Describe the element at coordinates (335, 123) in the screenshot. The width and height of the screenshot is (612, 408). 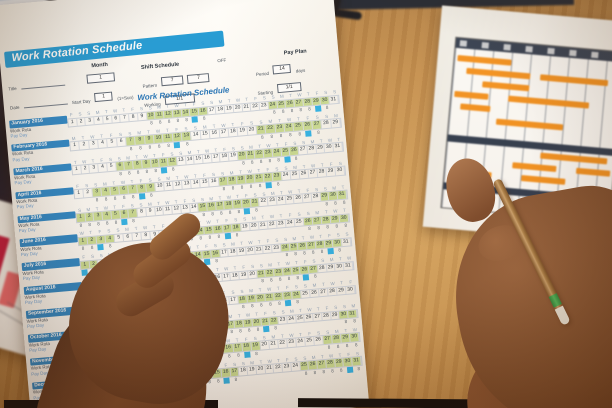
I see `day-cell: 29` at that location.